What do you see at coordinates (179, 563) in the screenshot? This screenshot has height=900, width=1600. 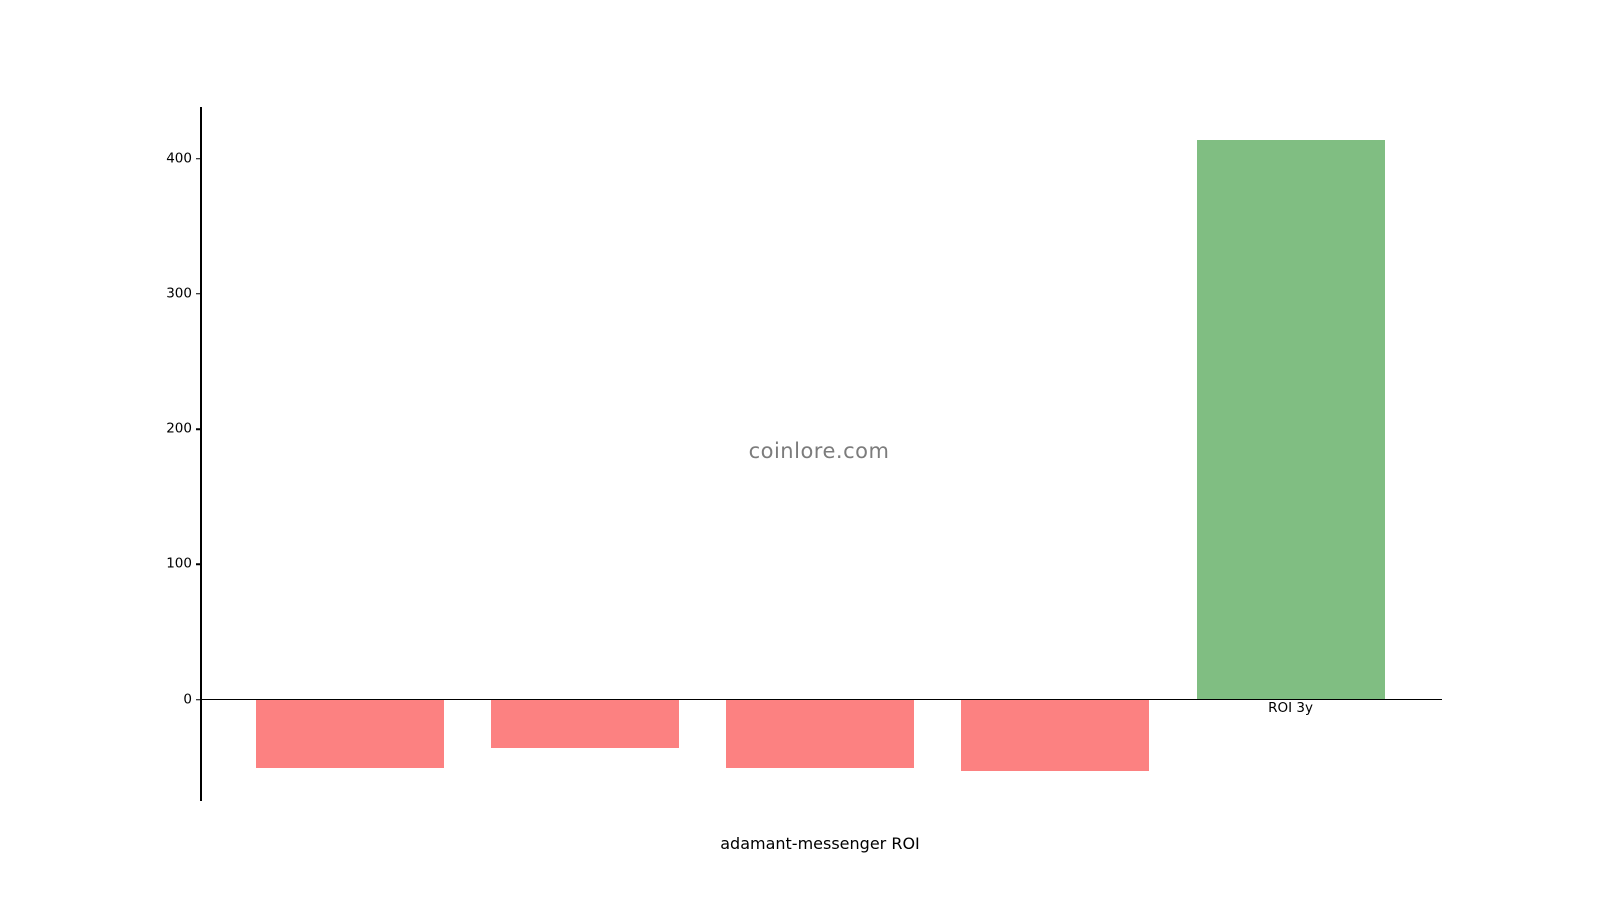 I see `y-tick-label: 100` at bounding box center [179, 563].